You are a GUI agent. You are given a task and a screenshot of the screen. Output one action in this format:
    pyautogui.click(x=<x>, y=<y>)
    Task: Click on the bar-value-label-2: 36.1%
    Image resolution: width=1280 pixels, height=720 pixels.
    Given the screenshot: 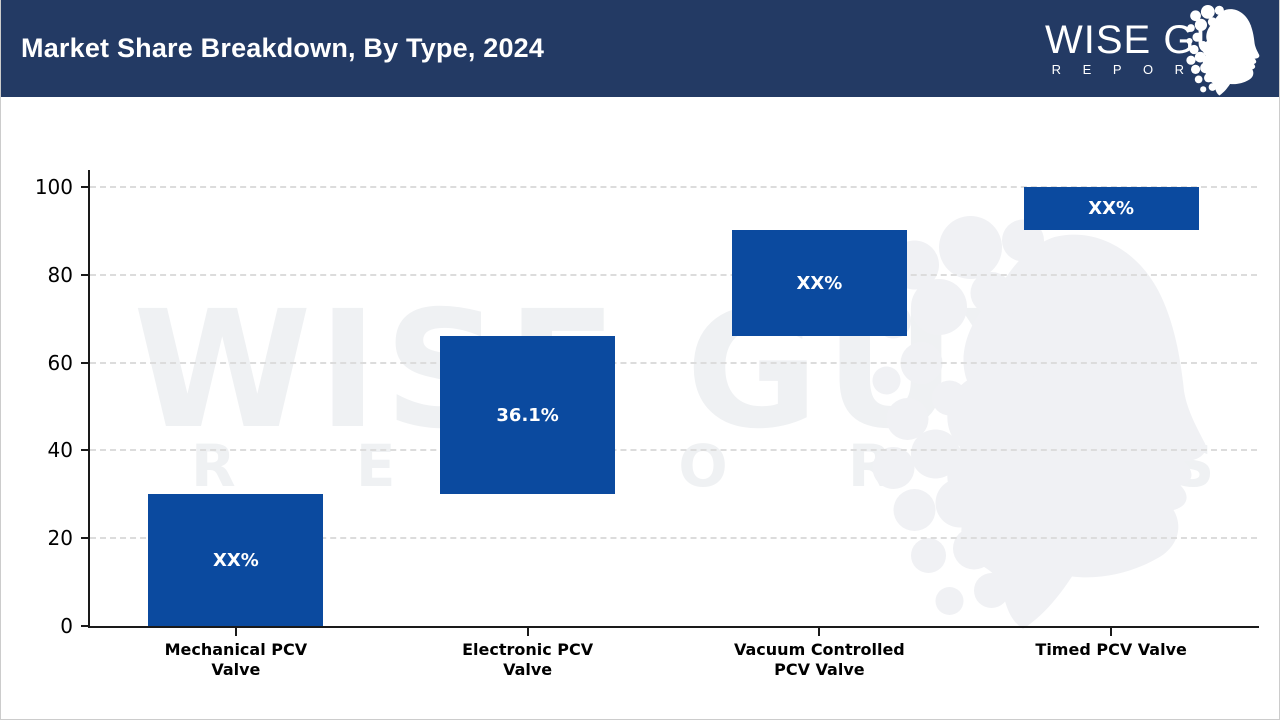 What is the action you would take?
    pyautogui.click(x=527, y=415)
    